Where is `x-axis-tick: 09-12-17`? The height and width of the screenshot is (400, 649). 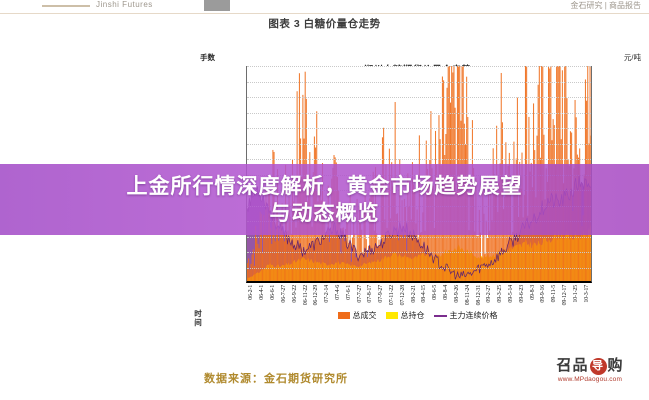
x-axis-tick: 09-12-17 is located at coordinates (565, 295).